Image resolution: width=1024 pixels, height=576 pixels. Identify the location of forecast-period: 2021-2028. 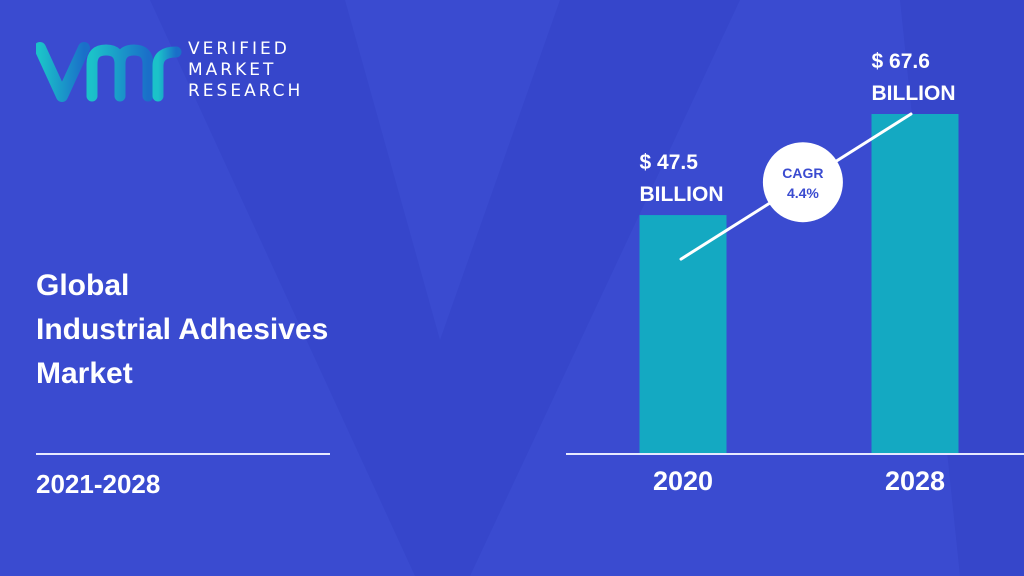
(98, 484).